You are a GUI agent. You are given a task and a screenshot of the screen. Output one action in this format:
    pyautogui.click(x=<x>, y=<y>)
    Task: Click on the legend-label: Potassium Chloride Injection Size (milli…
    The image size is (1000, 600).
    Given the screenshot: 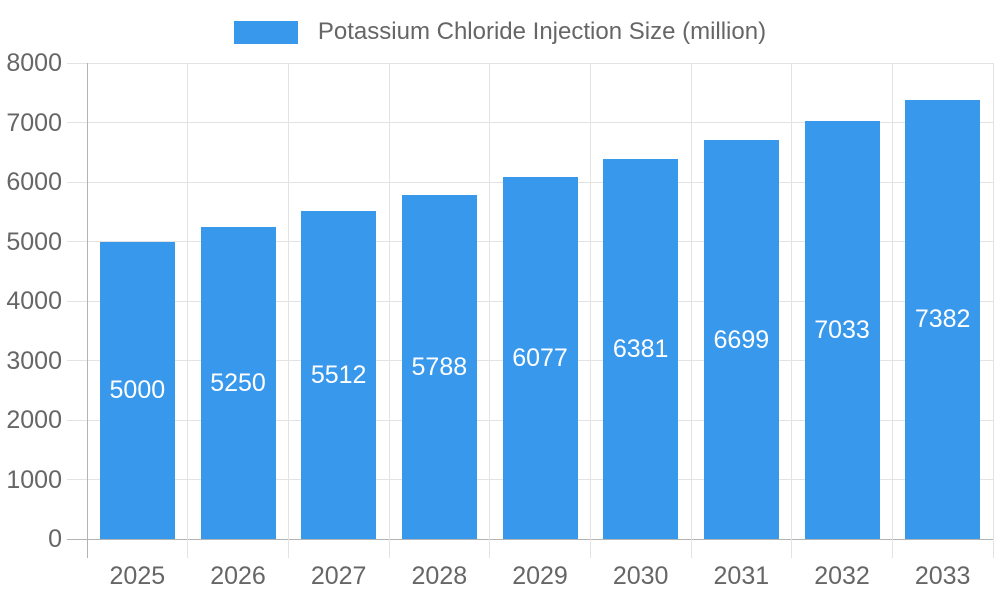 What is the action you would take?
    pyautogui.click(x=542, y=31)
    